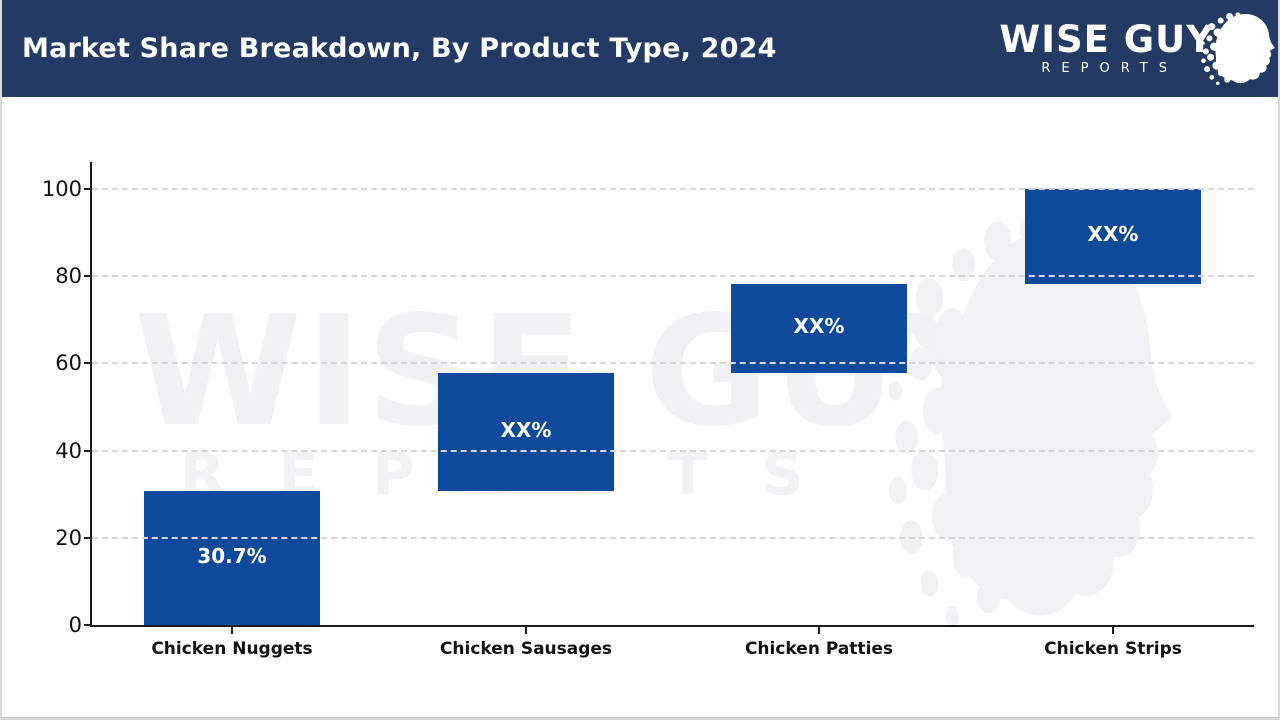  What do you see at coordinates (232, 649) in the screenshot?
I see `category-label: Chicken Nuggets` at bounding box center [232, 649].